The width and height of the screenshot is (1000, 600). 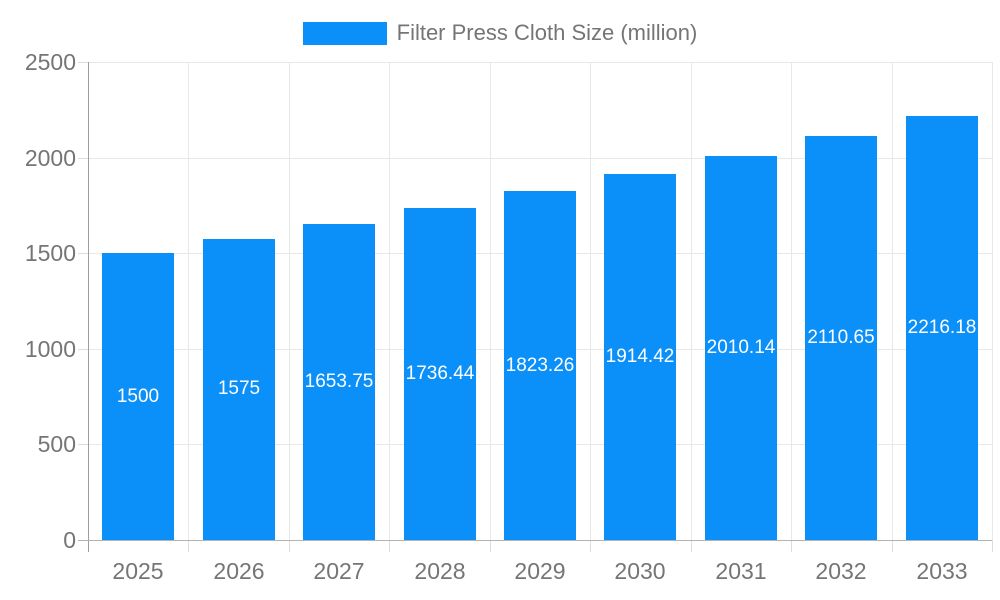 What do you see at coordinates (138, 571) in the screenshot?
I see `x-axis-tick-label: 2025` at bounding box center [138, 571].